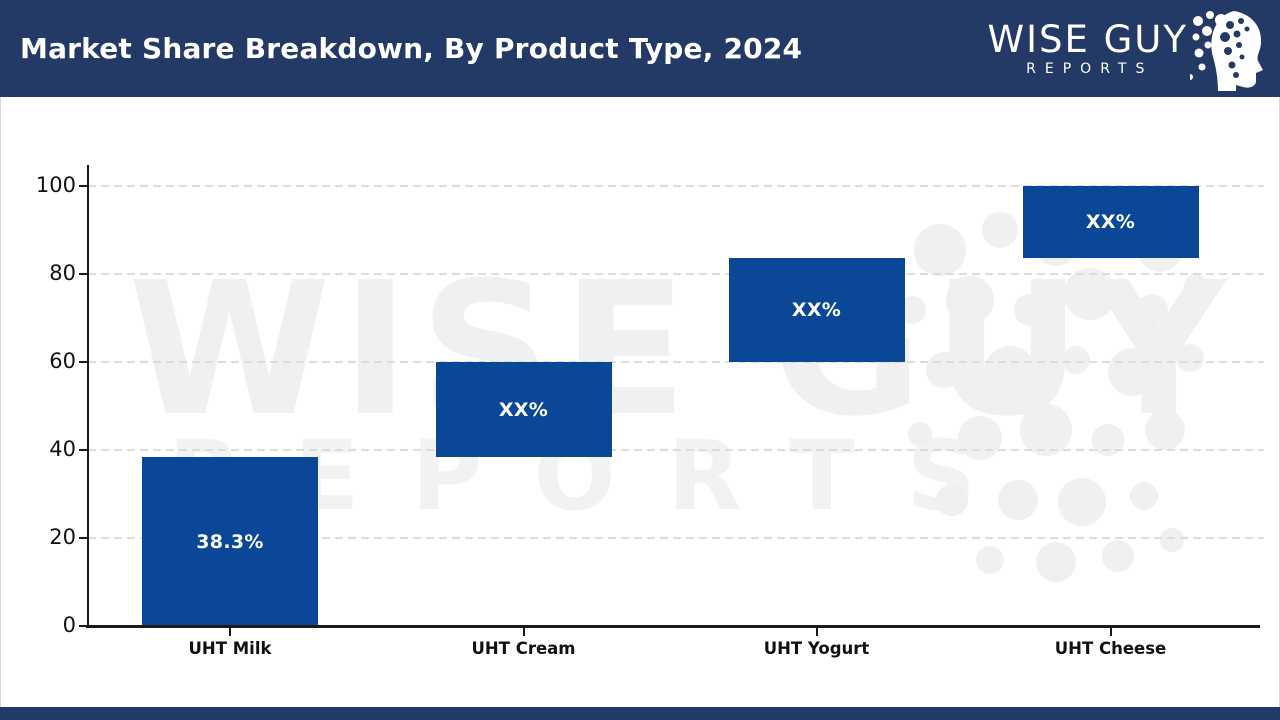  What do you see at coordinates (62, 449) in the screenshot?
I see `y-axis-tick-label: 40` at bounding box center [62, 449].